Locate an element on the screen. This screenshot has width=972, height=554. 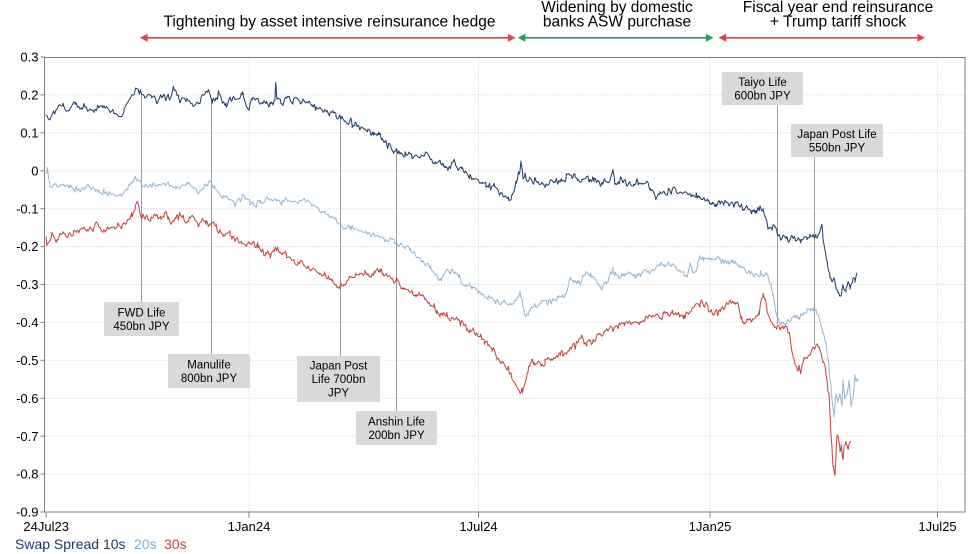
svg-text: Life 700bn is located at coordinates (339, 380).